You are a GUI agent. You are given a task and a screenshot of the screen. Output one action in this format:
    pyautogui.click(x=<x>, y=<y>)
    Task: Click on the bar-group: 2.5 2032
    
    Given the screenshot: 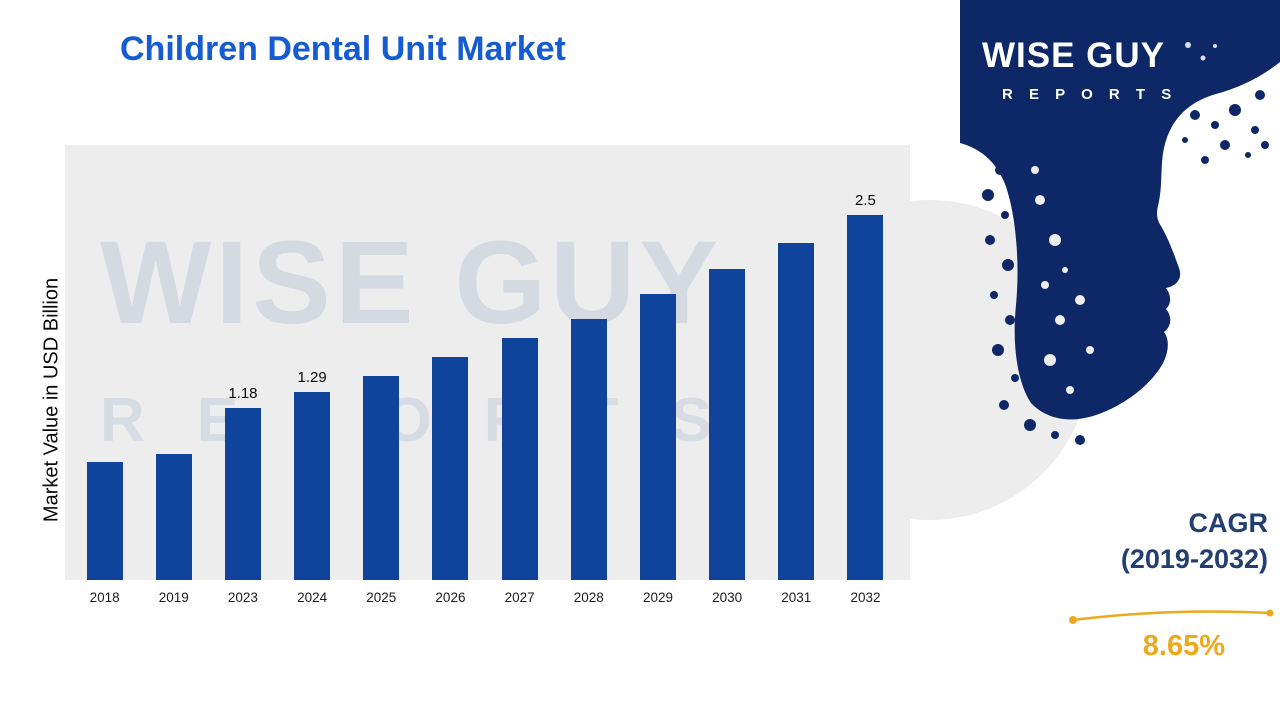 What is the action you would take?
    pyautogui.click(x=865, y=398)
    